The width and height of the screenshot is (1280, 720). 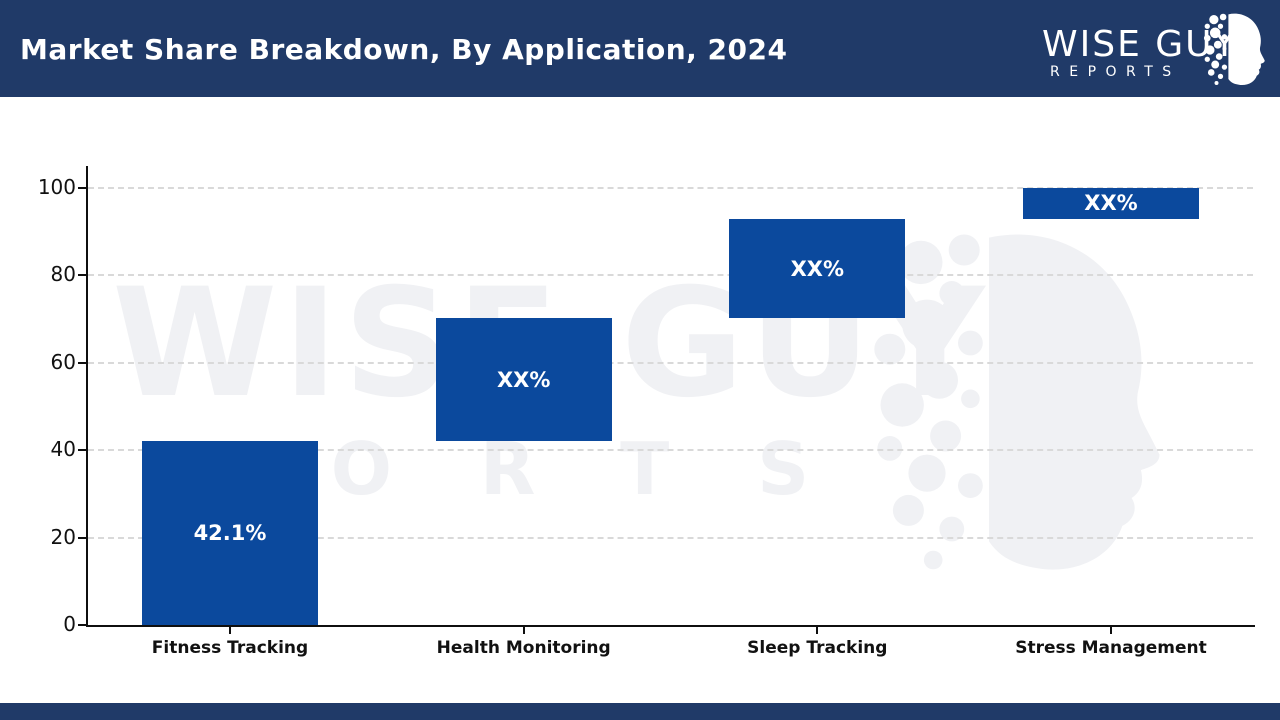 I want to click on bar-fitness-tracking: 42.1%, so click(x=230, y=532).